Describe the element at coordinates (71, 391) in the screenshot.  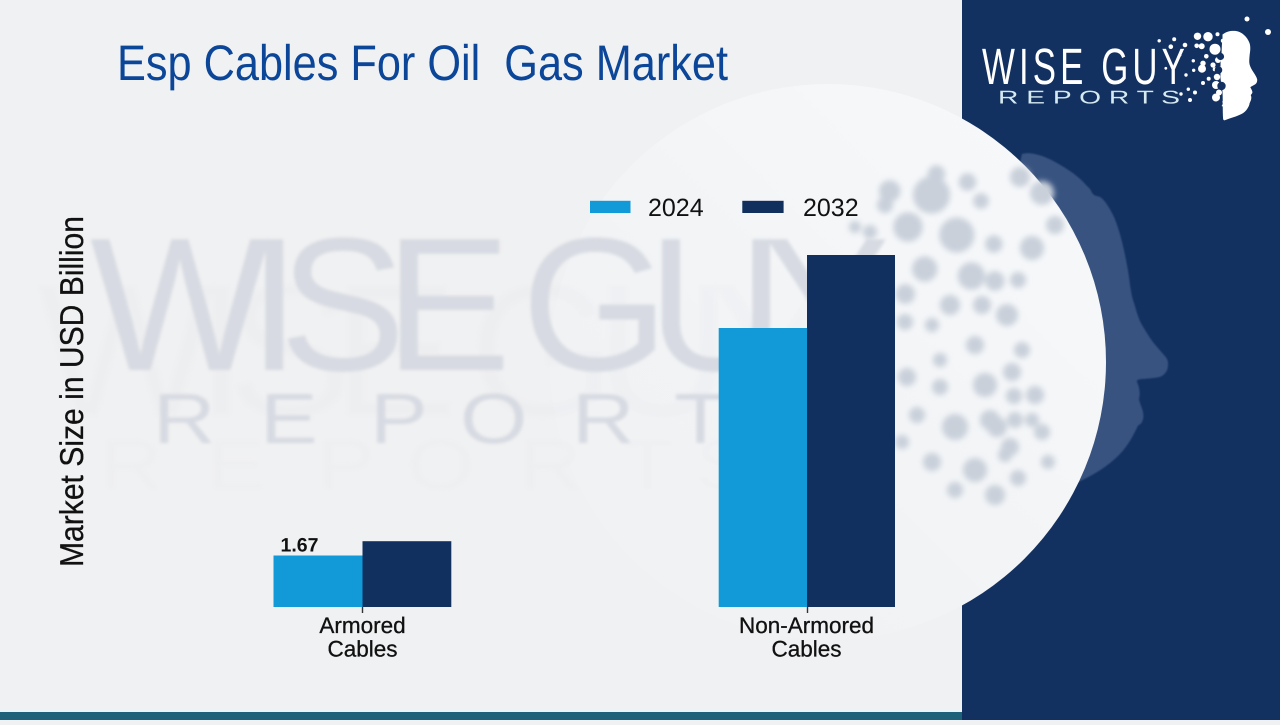
I see `svg-text: Market Size in USD Billion` at that location.